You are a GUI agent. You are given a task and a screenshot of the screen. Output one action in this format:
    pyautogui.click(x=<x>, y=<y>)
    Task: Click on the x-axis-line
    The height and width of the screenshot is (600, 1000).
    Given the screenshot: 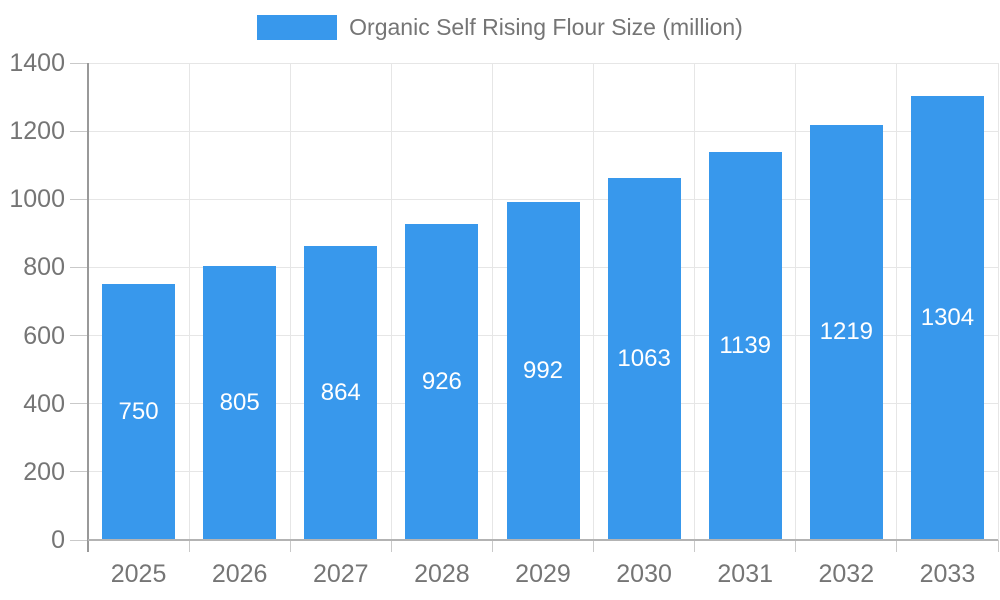 What is the action you would take?
    pyautogui.click(x=543, y=540)
    